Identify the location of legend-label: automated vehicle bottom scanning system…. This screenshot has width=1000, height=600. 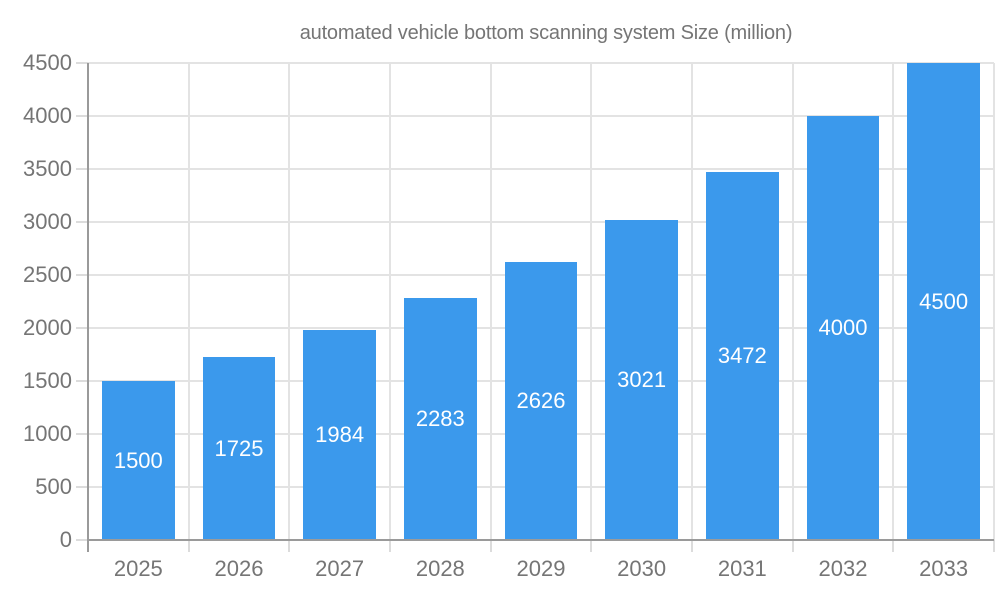
(546, 32).